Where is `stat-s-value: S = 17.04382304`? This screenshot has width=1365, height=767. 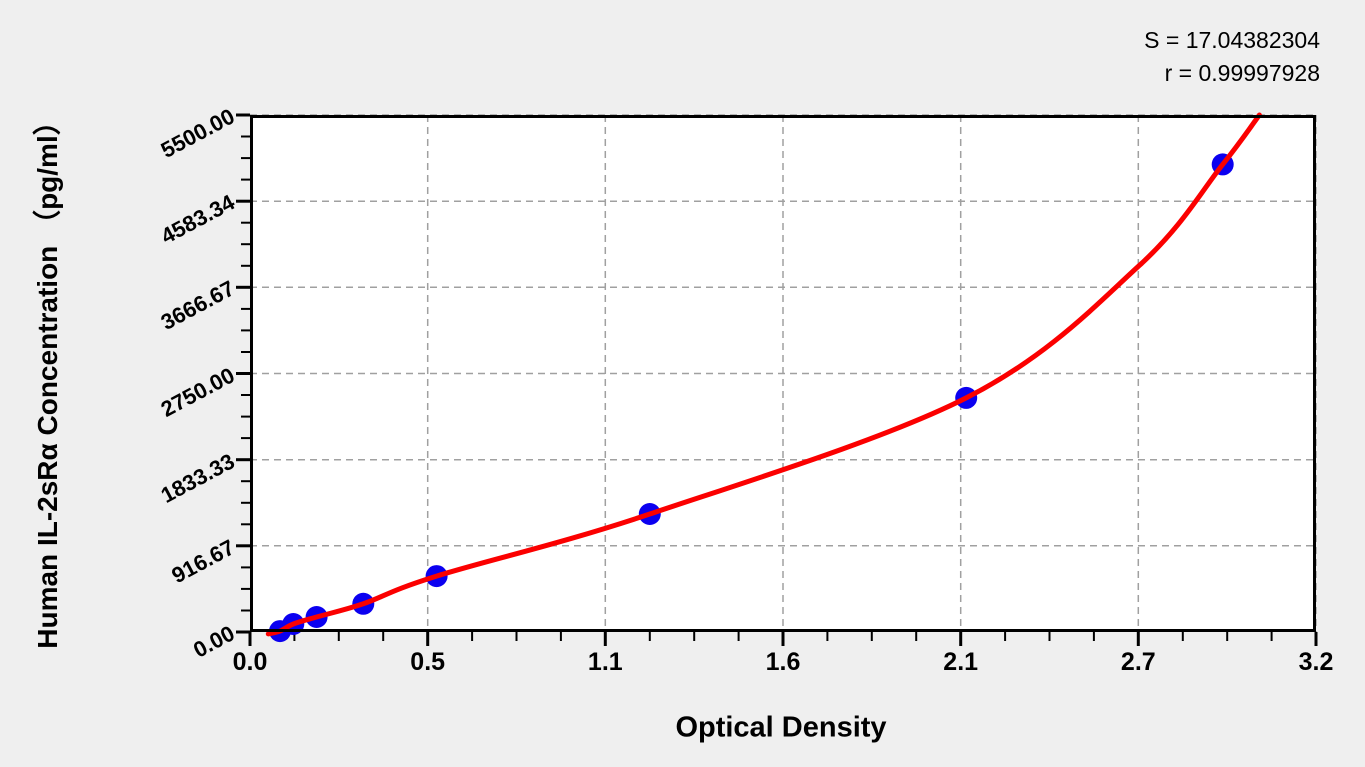
stat-s-value: S = 17.04382304 is located at coordinates (1232, 40).